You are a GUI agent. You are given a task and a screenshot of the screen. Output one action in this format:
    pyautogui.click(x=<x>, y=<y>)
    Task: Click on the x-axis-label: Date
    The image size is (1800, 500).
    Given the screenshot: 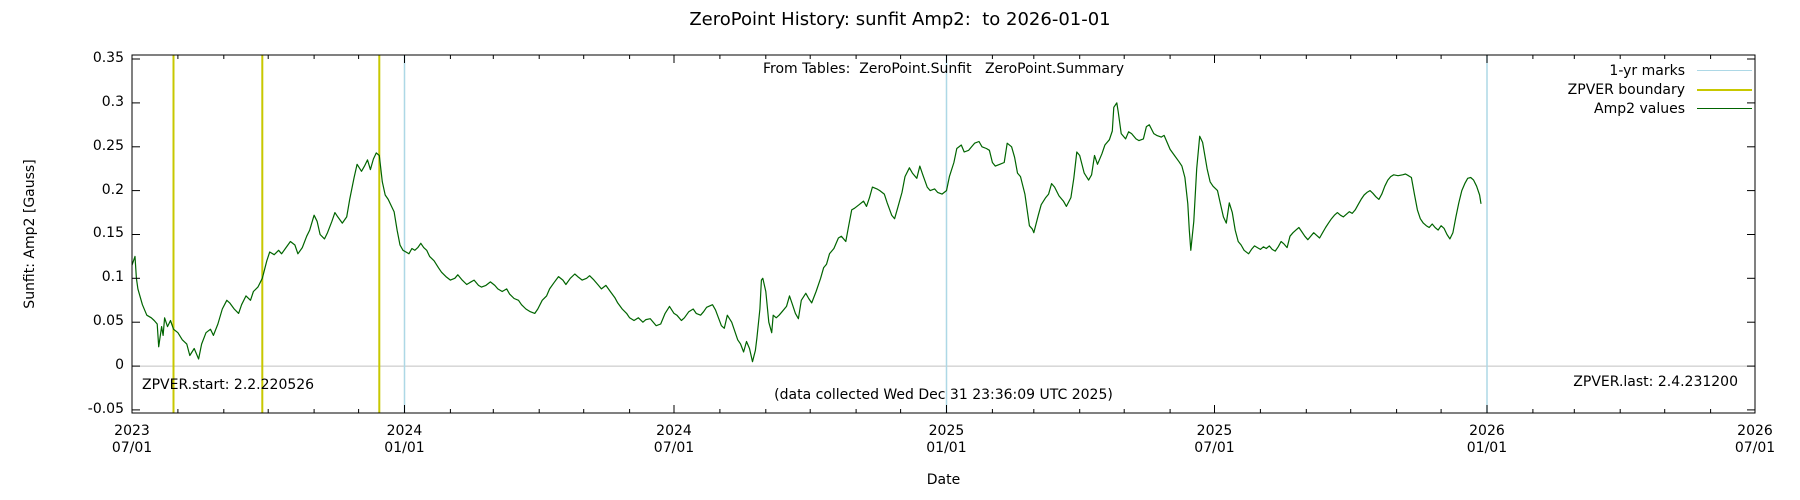 What is the action you would take?
    pyautogui.click(x=943, y=480)
    